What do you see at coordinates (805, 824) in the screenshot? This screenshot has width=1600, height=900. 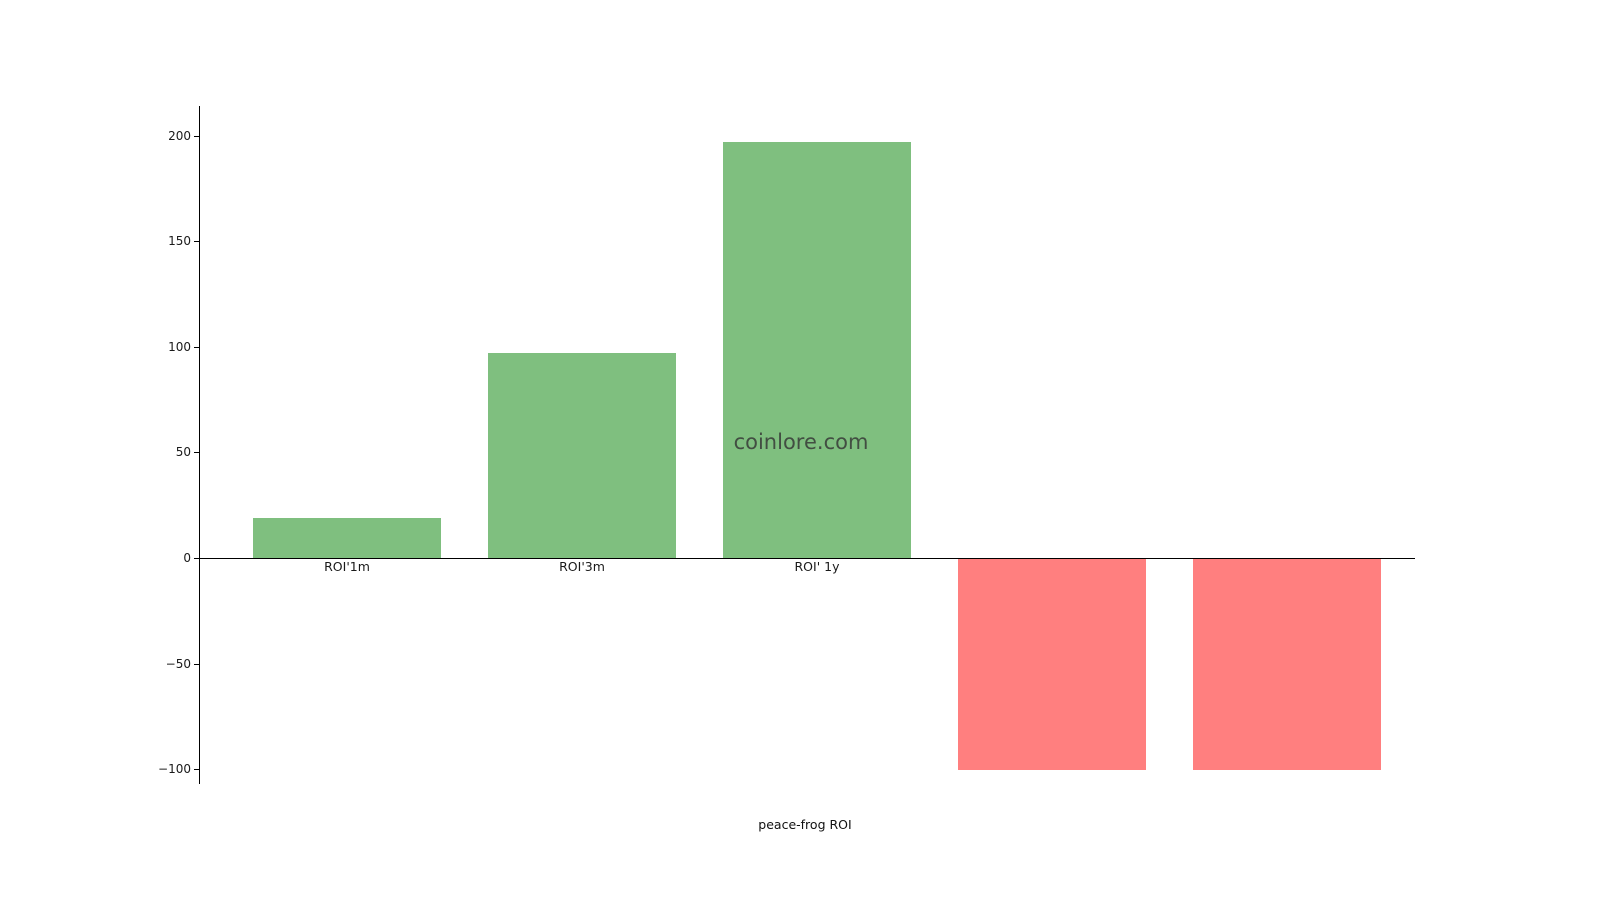 I see `x-axis-title: peace-frog ROI` at bounding box center [805, 824].